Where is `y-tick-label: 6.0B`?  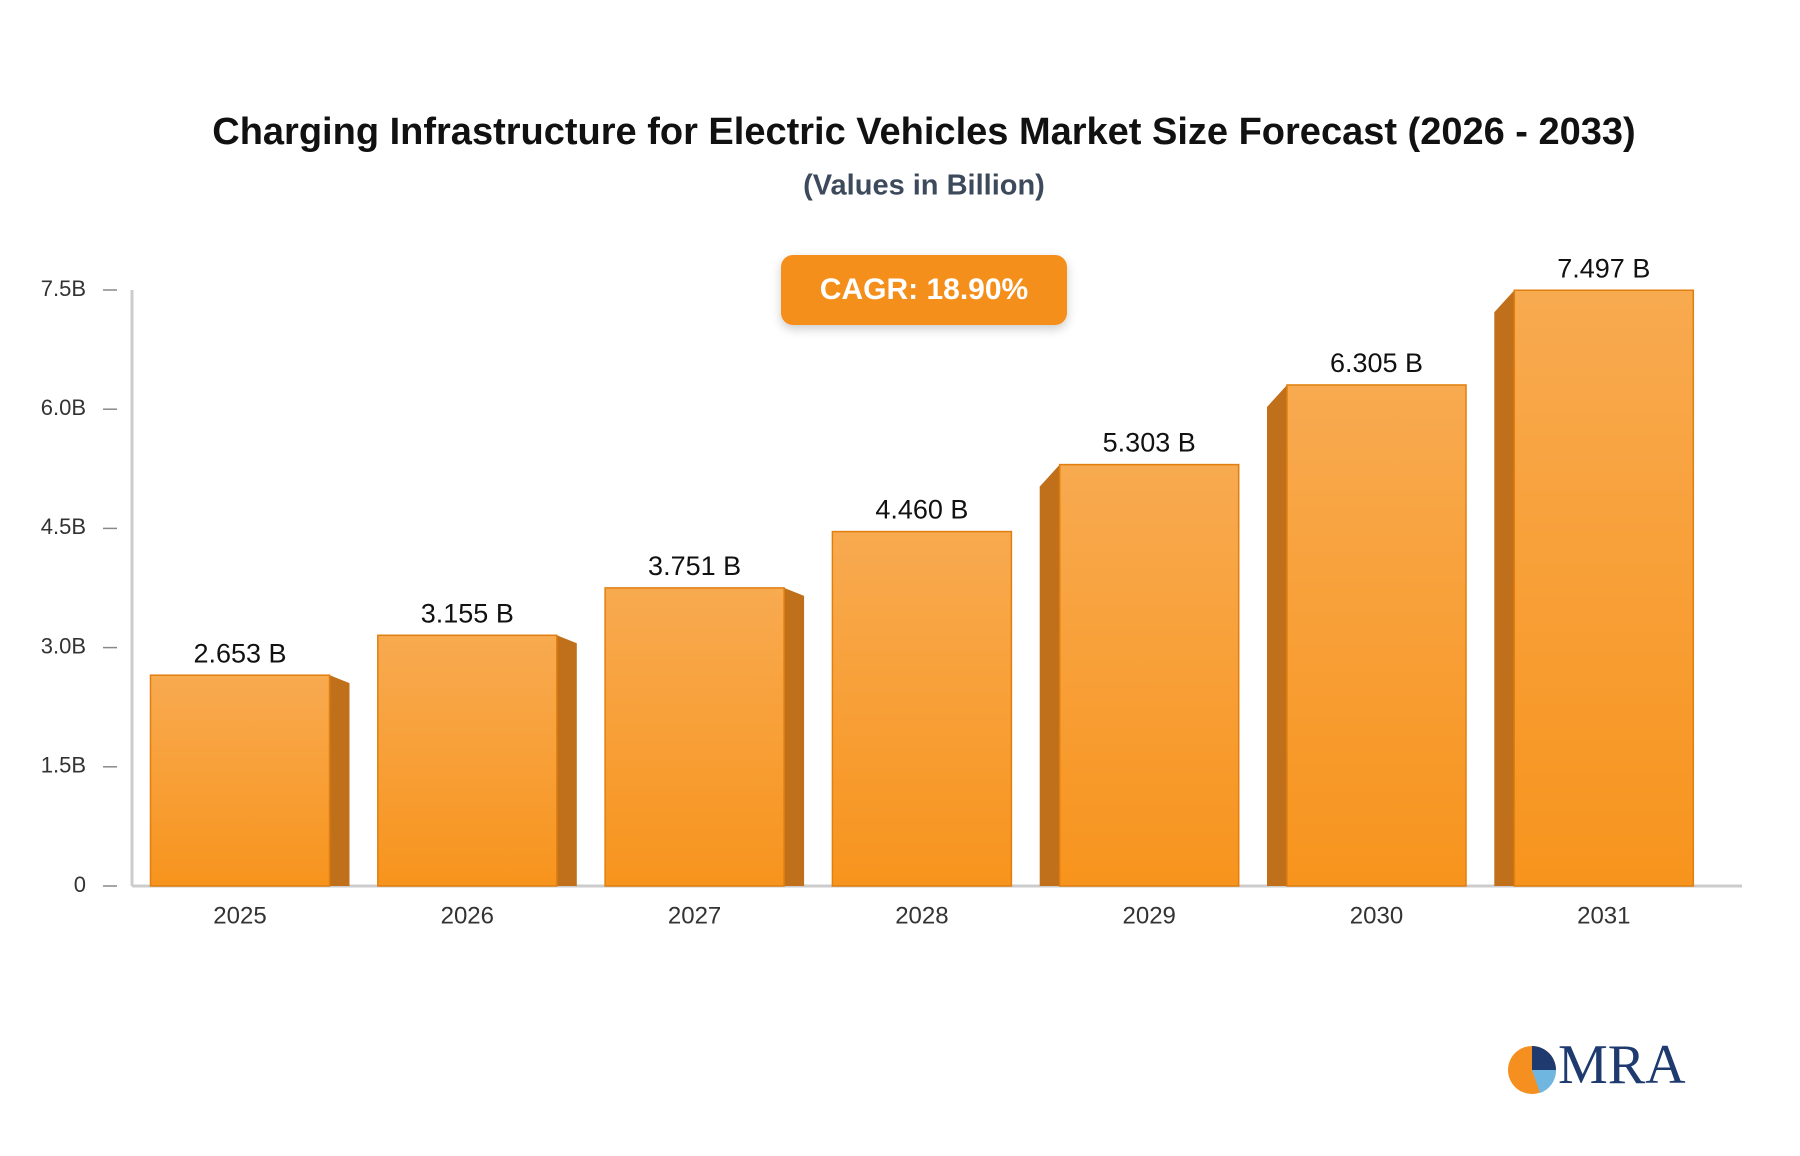 y-tick-label: 6.0B is located at coordinates (63, 407).